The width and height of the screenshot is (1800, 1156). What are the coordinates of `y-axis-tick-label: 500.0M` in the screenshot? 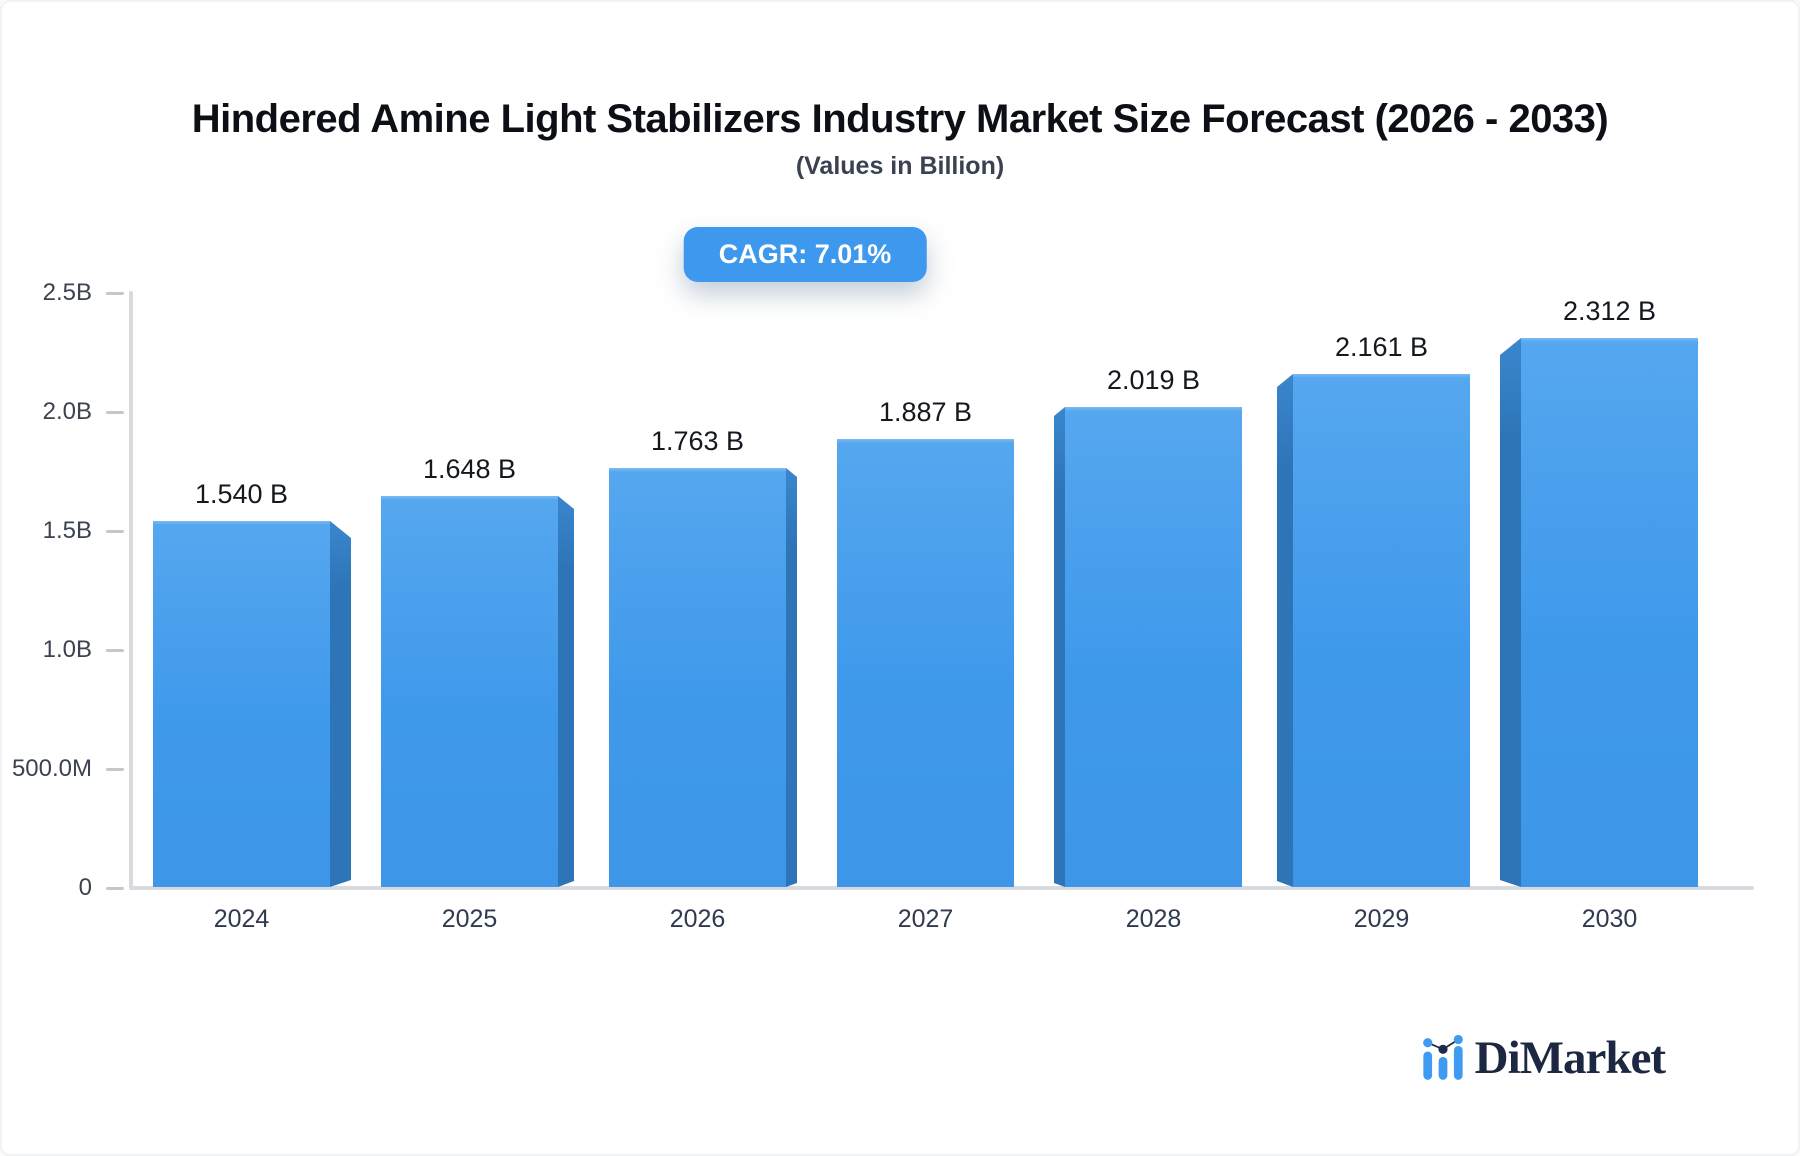 It's located at (51, 768).